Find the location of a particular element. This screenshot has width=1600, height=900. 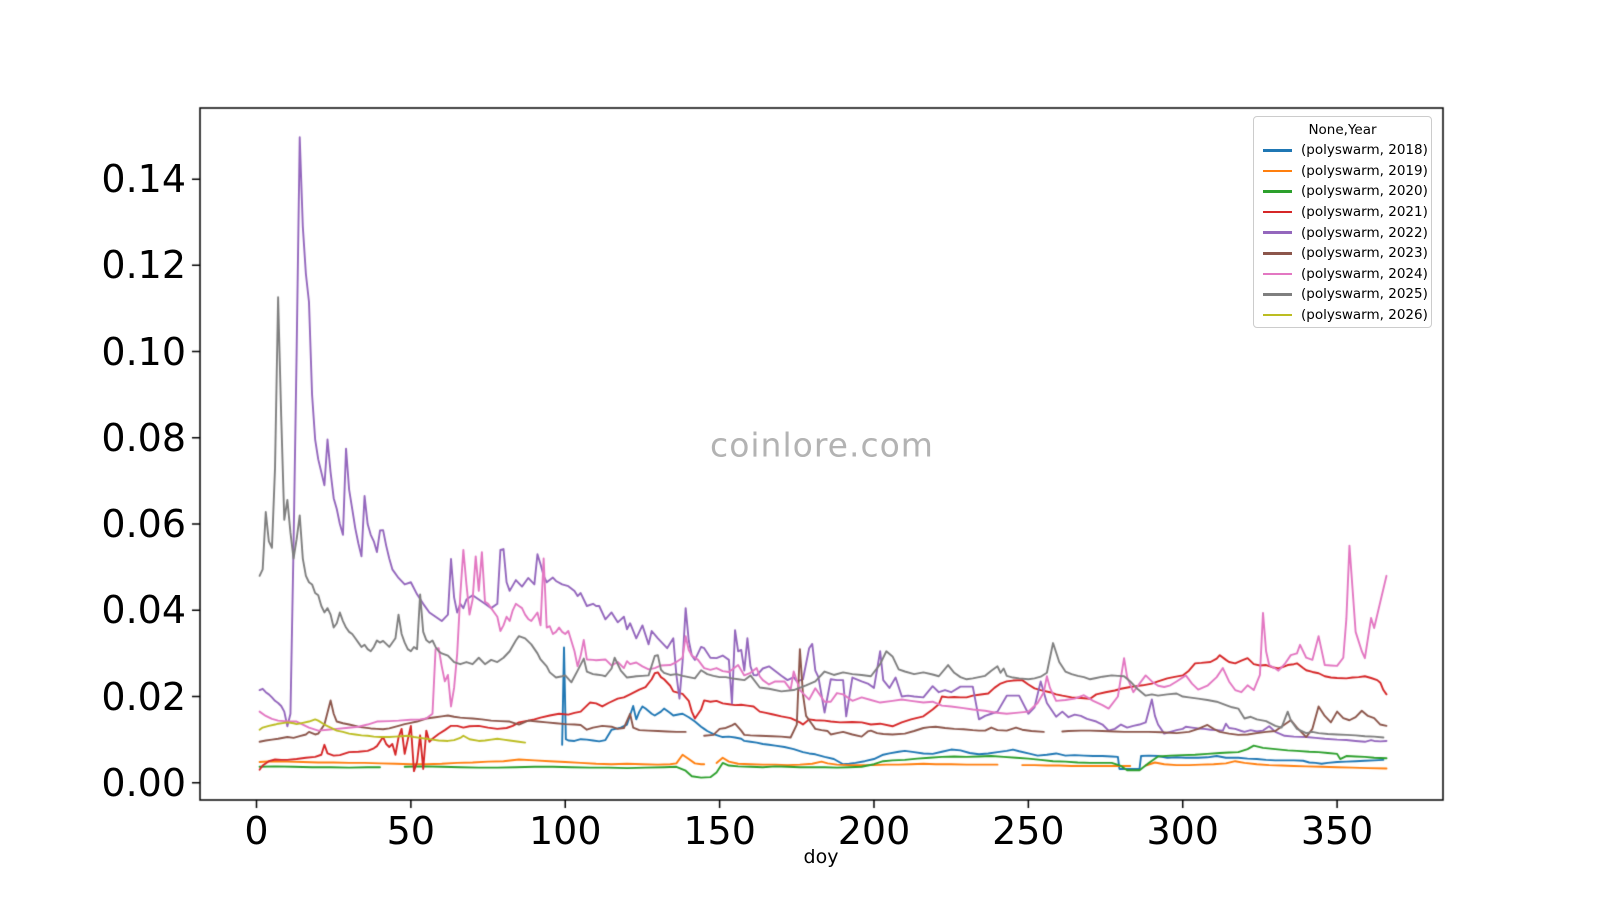

legend-item: (polyswarm, 2024) is located at coordinates (1342, 274).